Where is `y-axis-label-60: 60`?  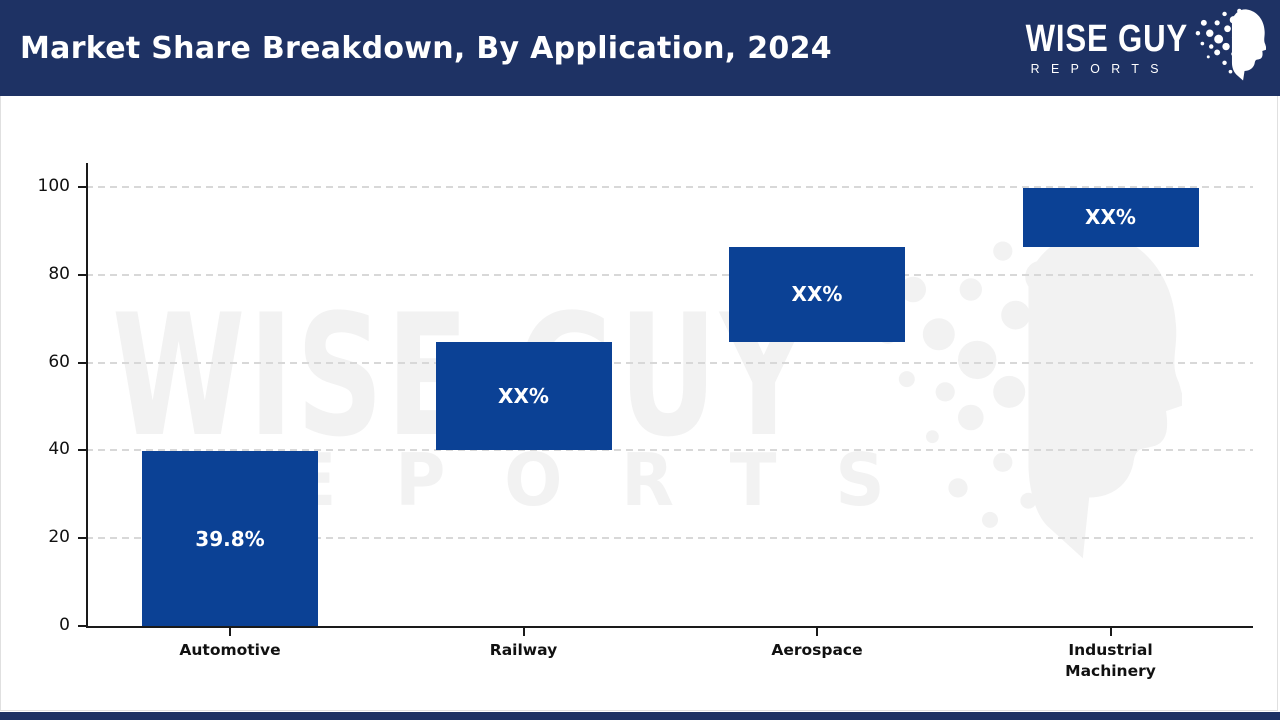 y-axis-label-60: 60 is located at coordinates (59, 361).